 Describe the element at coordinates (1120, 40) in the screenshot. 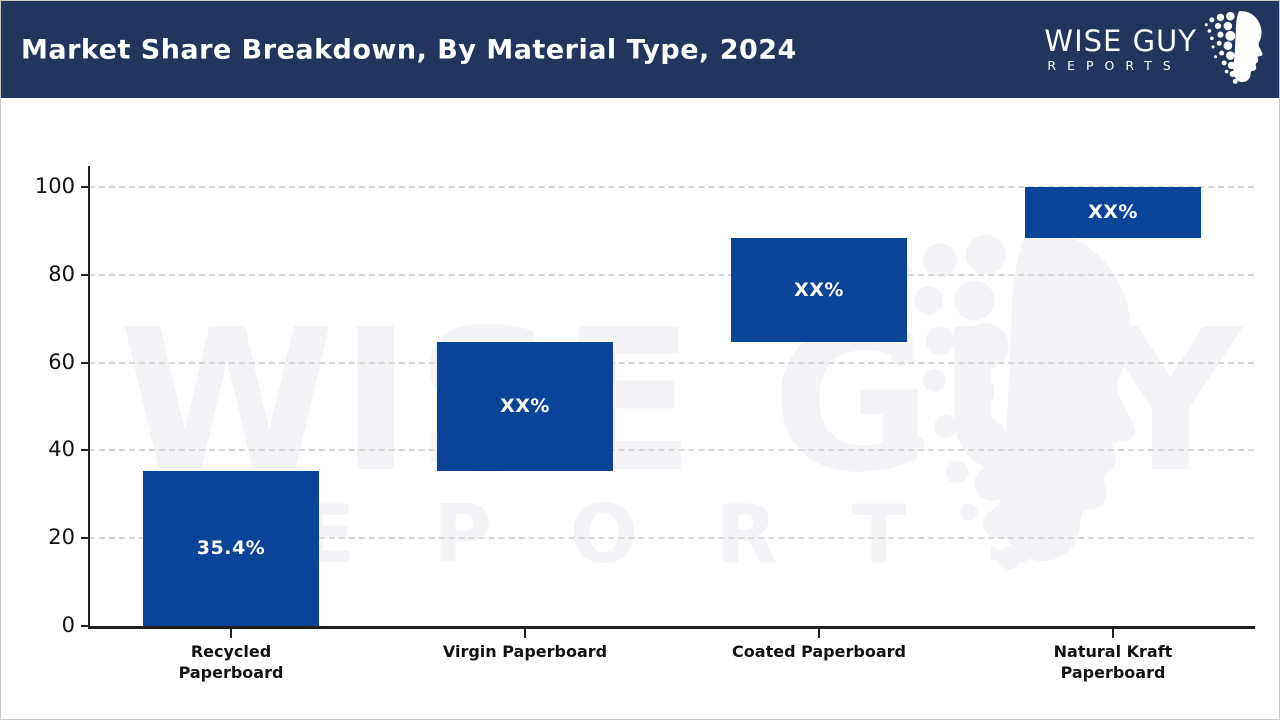

I see `logo-wordmark: WISE GUY` at that location.